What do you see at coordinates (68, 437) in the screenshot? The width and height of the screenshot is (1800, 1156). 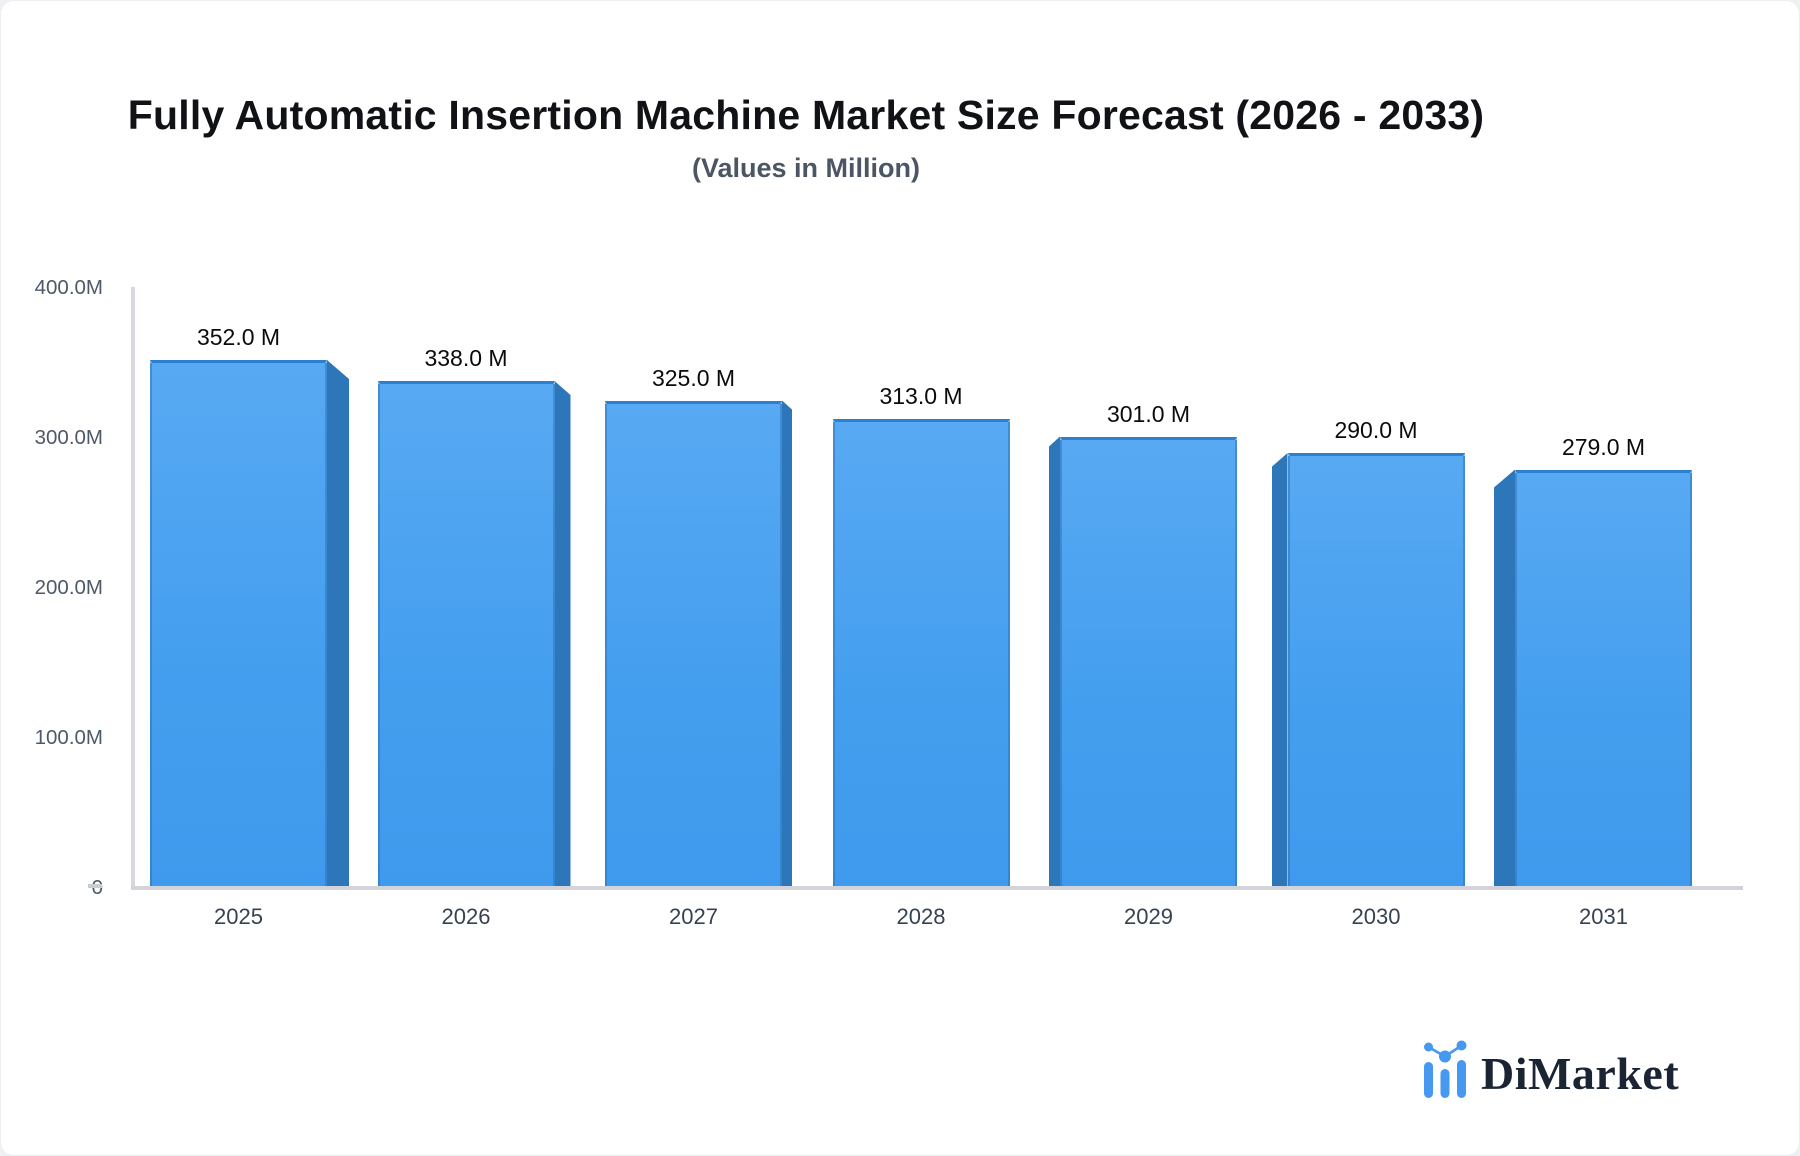 I see `y-tick-label: 300.0M` at bounding box center [68, 437].